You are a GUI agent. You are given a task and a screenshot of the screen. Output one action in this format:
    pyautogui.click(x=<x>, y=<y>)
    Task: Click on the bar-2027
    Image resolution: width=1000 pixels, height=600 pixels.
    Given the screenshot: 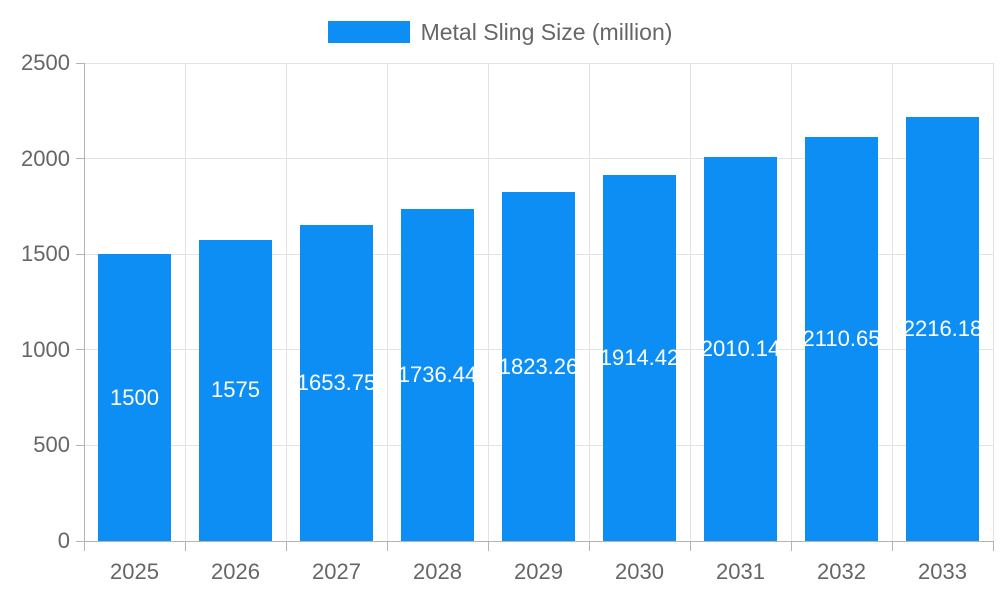 What is the action you would take?
    pyautogui.click(x=336, y=382)
    